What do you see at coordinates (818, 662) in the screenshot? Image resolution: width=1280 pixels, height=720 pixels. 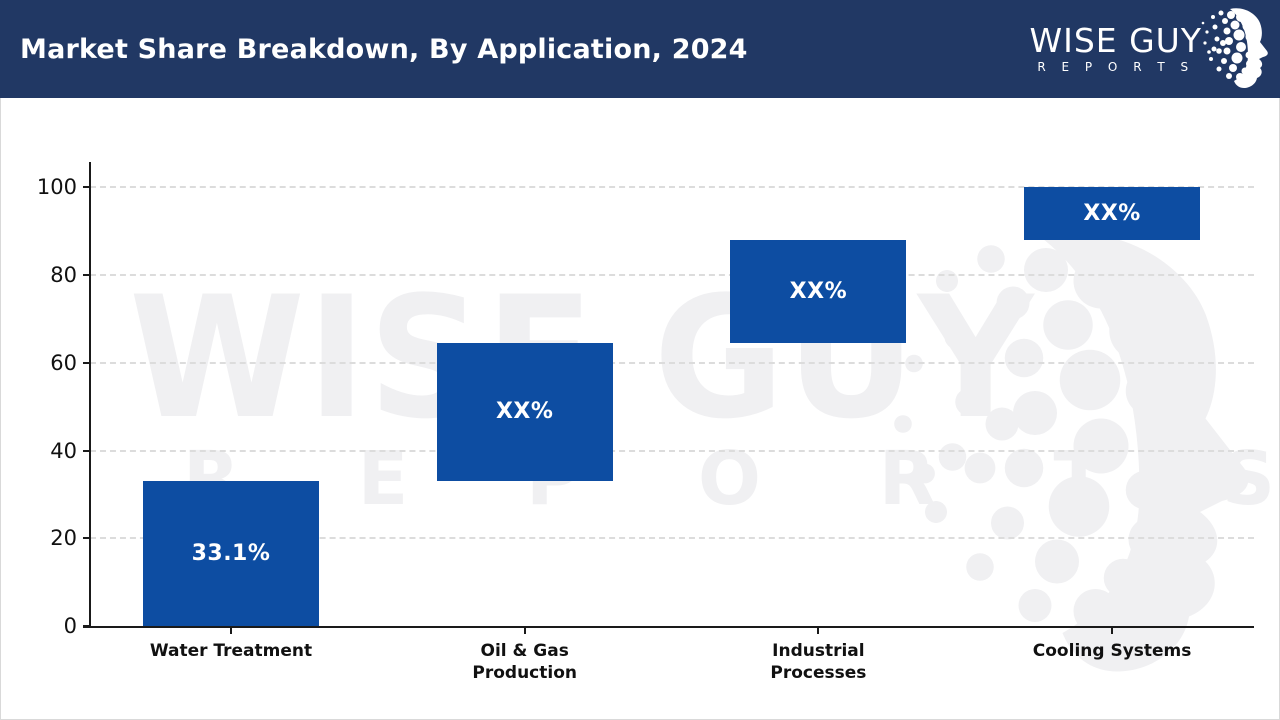 I see `x-category-label-industrial-processes: Industrial Processes` at bounding box center [818, 662].